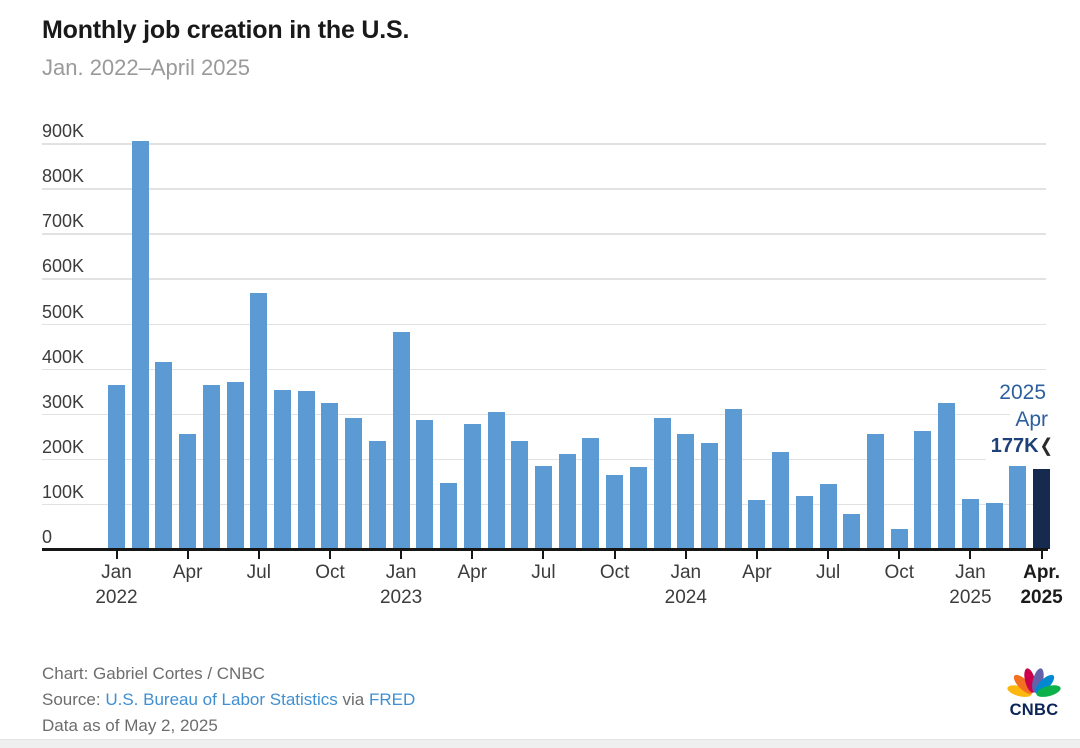  Describe the element at coordinates (63, 491) in the screenshot. I see `y-axis-label-100K: 100K` at that location.